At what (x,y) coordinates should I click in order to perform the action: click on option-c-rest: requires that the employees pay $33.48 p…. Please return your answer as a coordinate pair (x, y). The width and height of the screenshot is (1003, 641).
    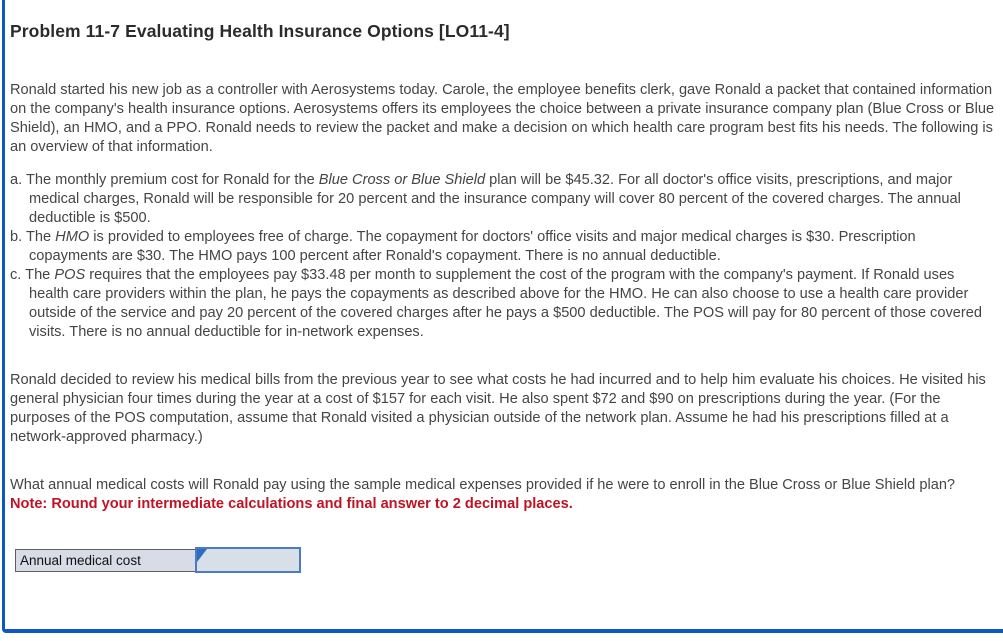
    Looking at the image, I should click on (505, 303).